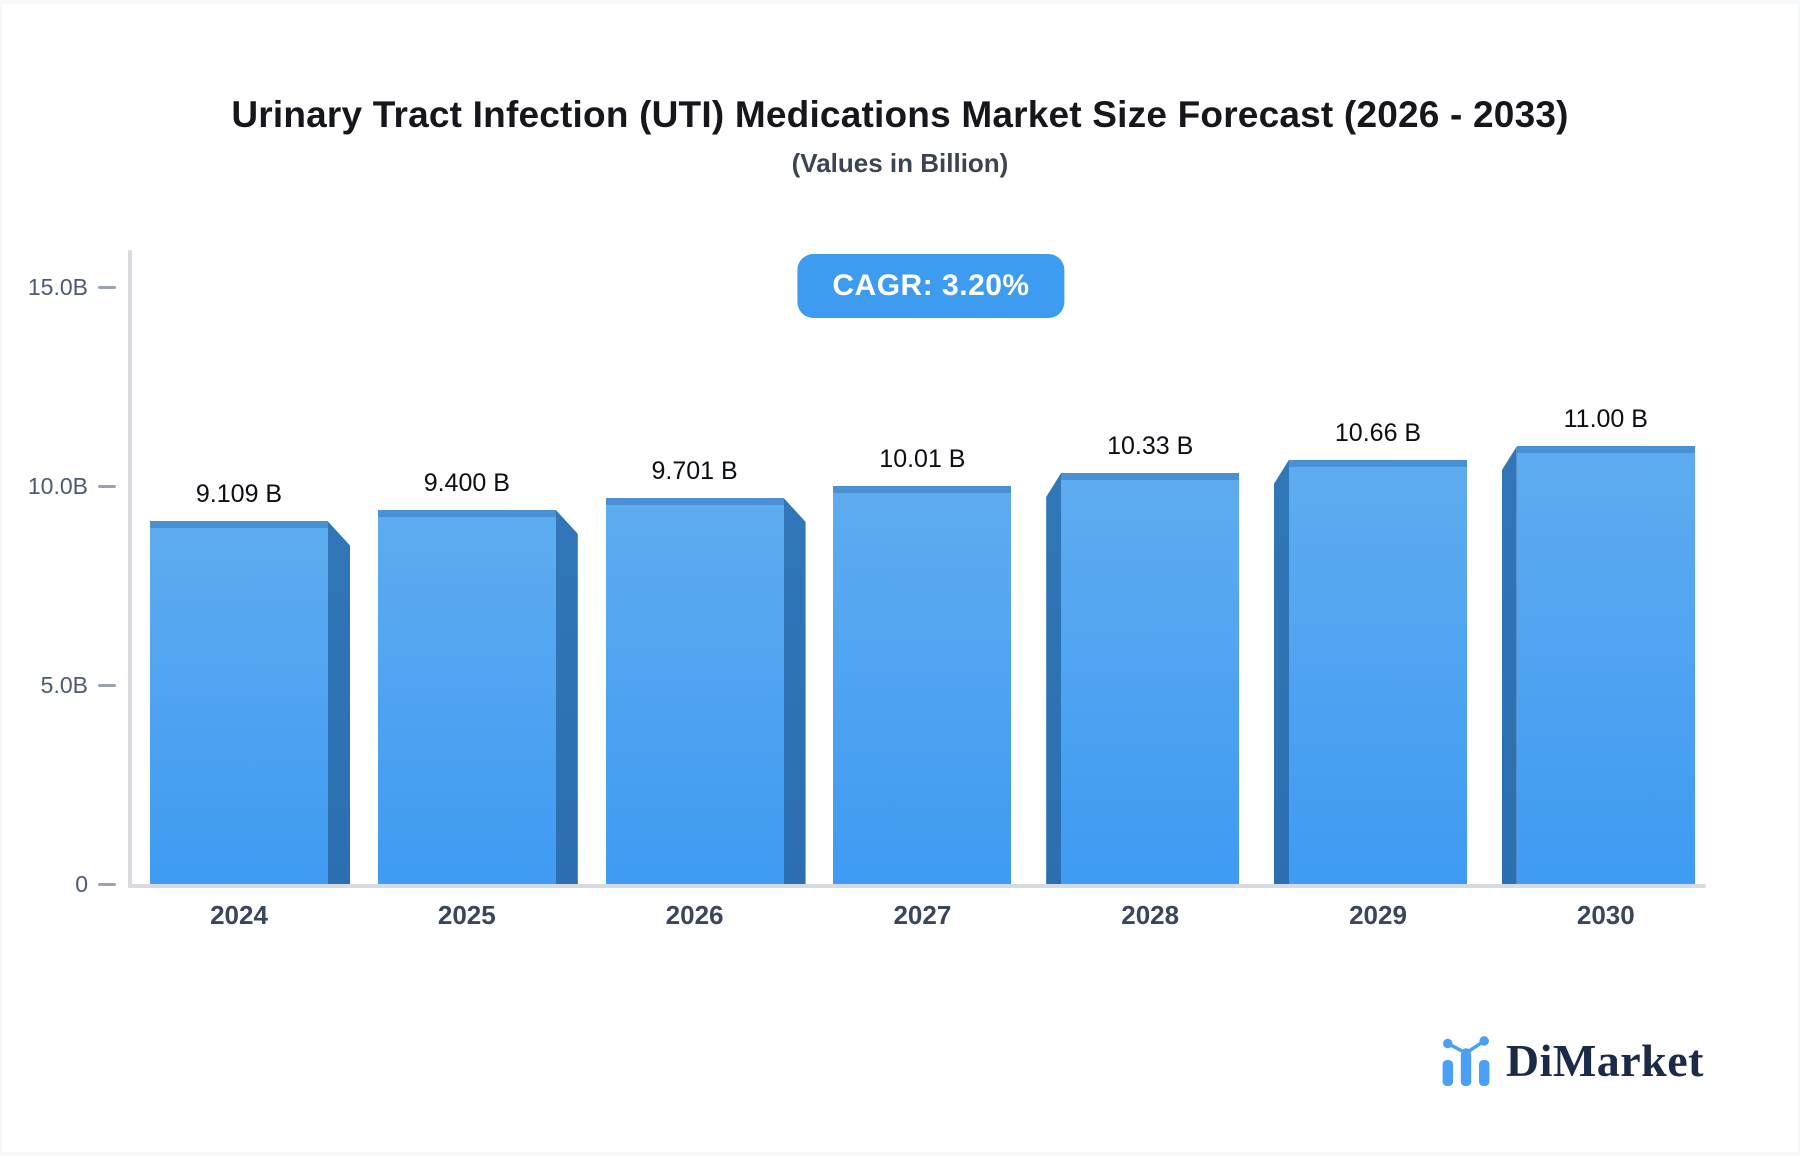 The image size is (1800, 1156). What do you see at coordinates (1604, 1060) in the screenshot?
I see `brand-name: DiMarket` at bounding box center [1604, 1060].